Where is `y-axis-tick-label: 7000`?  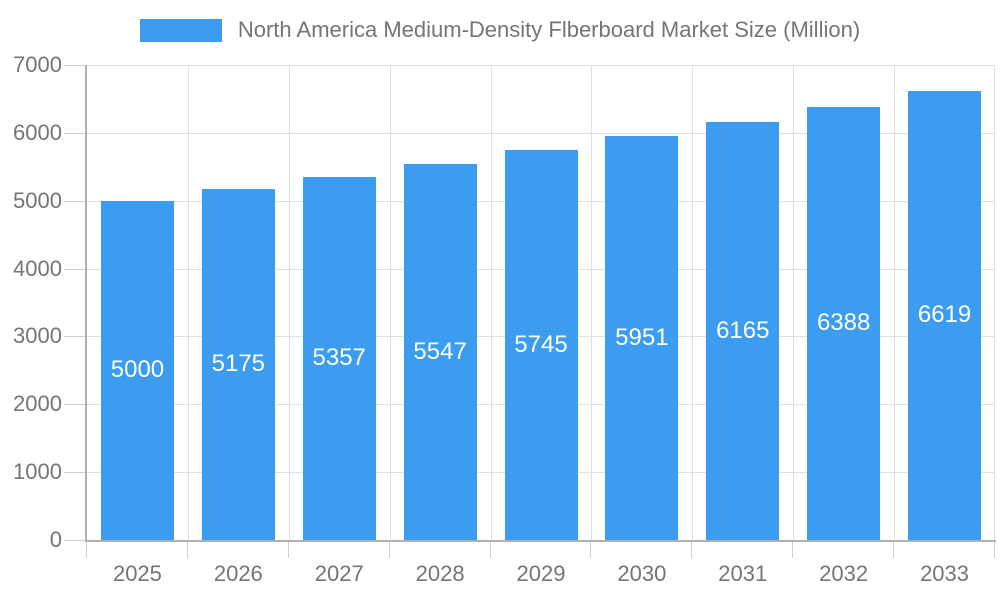 y-axis-tick-label: 7000 is located at coordinates (37, 64).